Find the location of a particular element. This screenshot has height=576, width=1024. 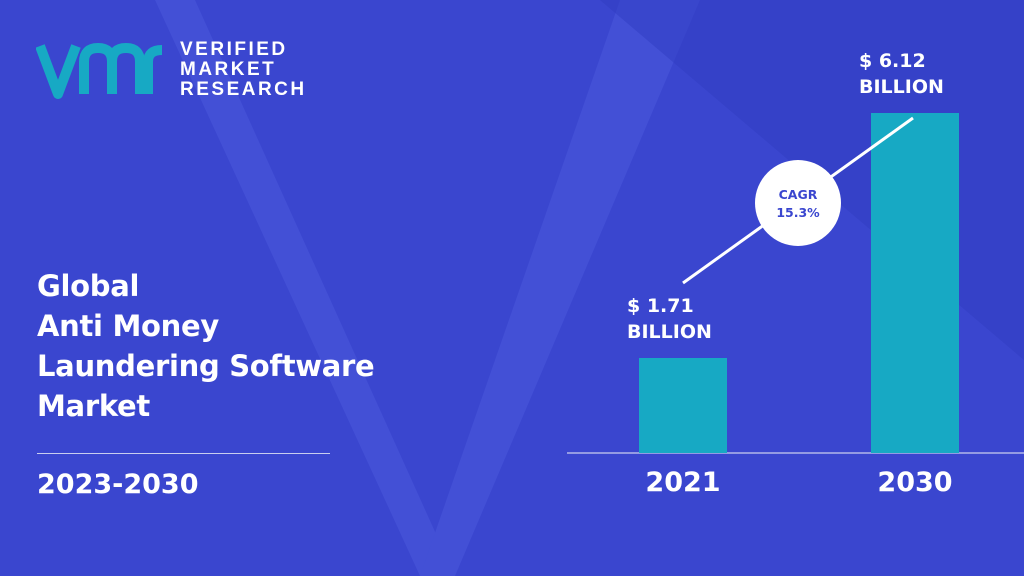

x-tick-2021: 2021 is located at coordinates (682, 482).